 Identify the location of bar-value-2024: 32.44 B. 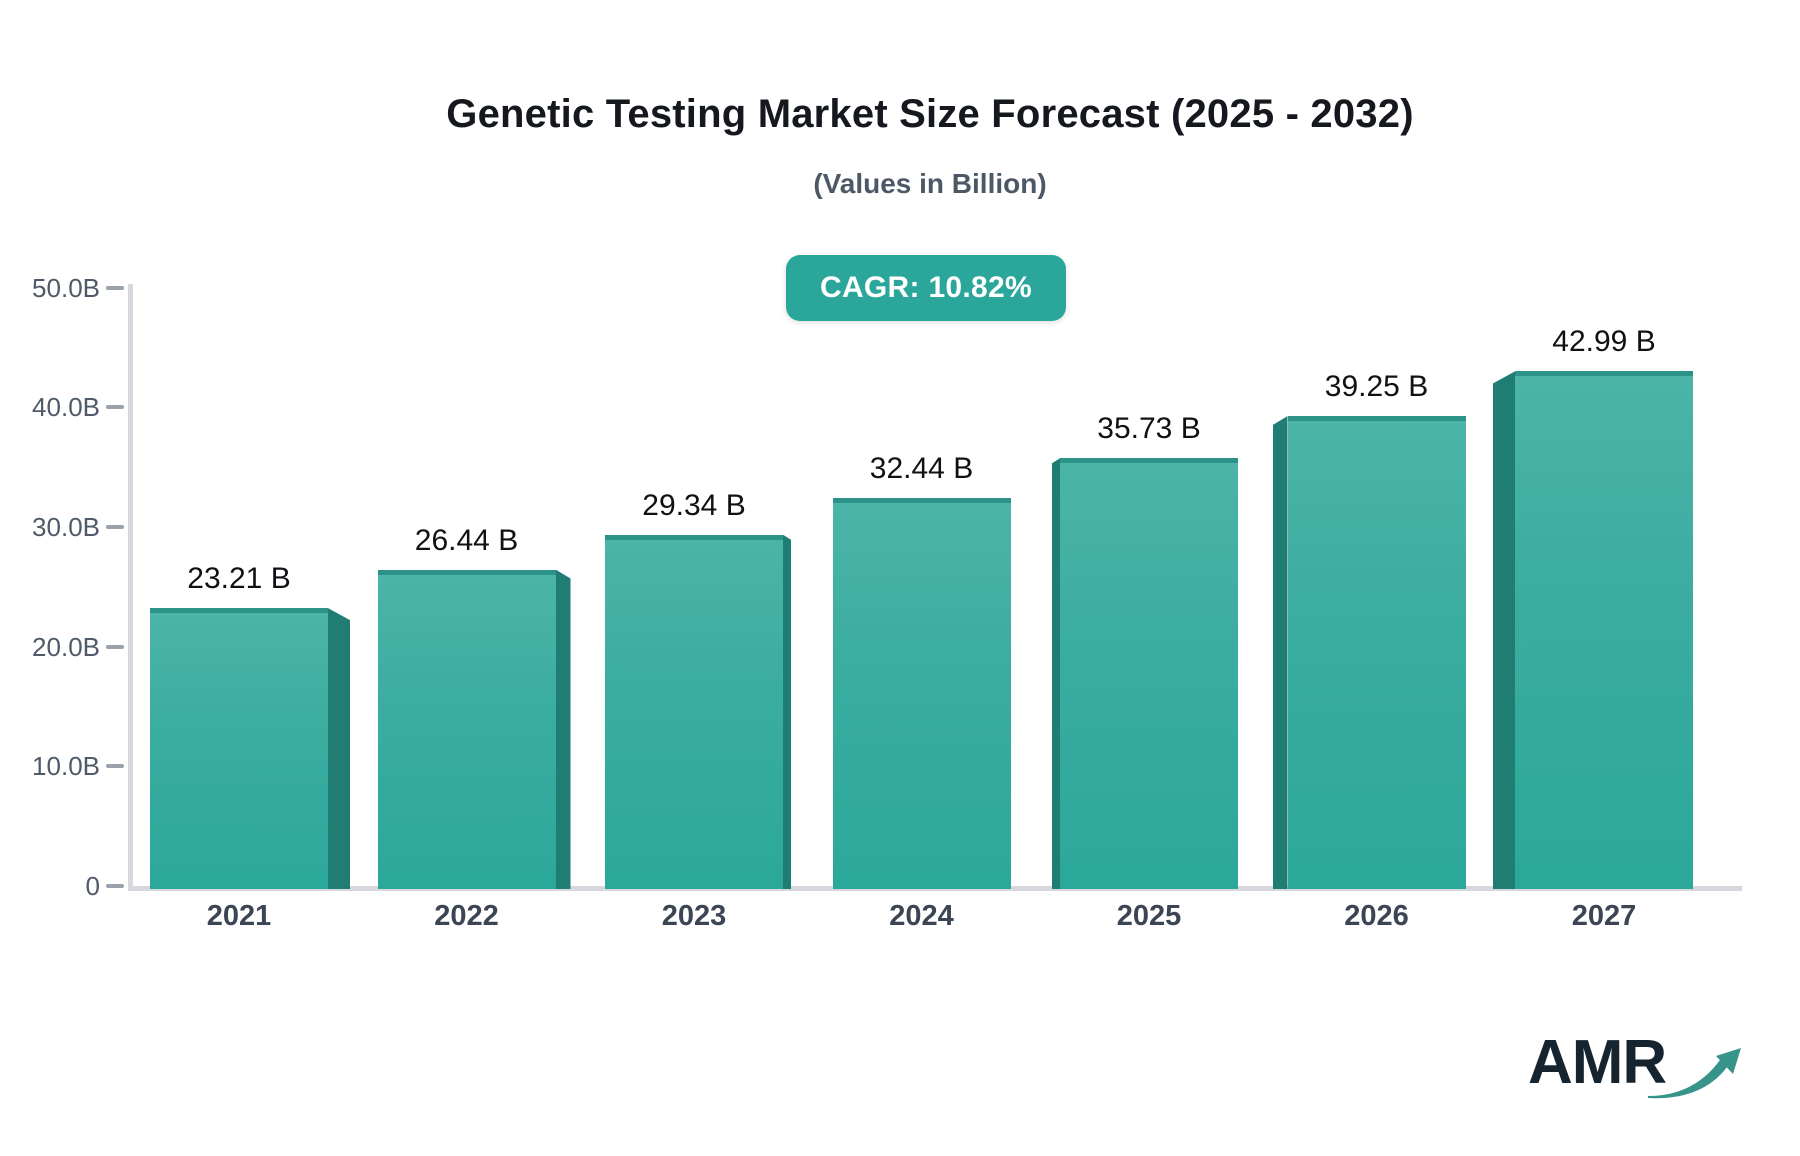
(921, 468).